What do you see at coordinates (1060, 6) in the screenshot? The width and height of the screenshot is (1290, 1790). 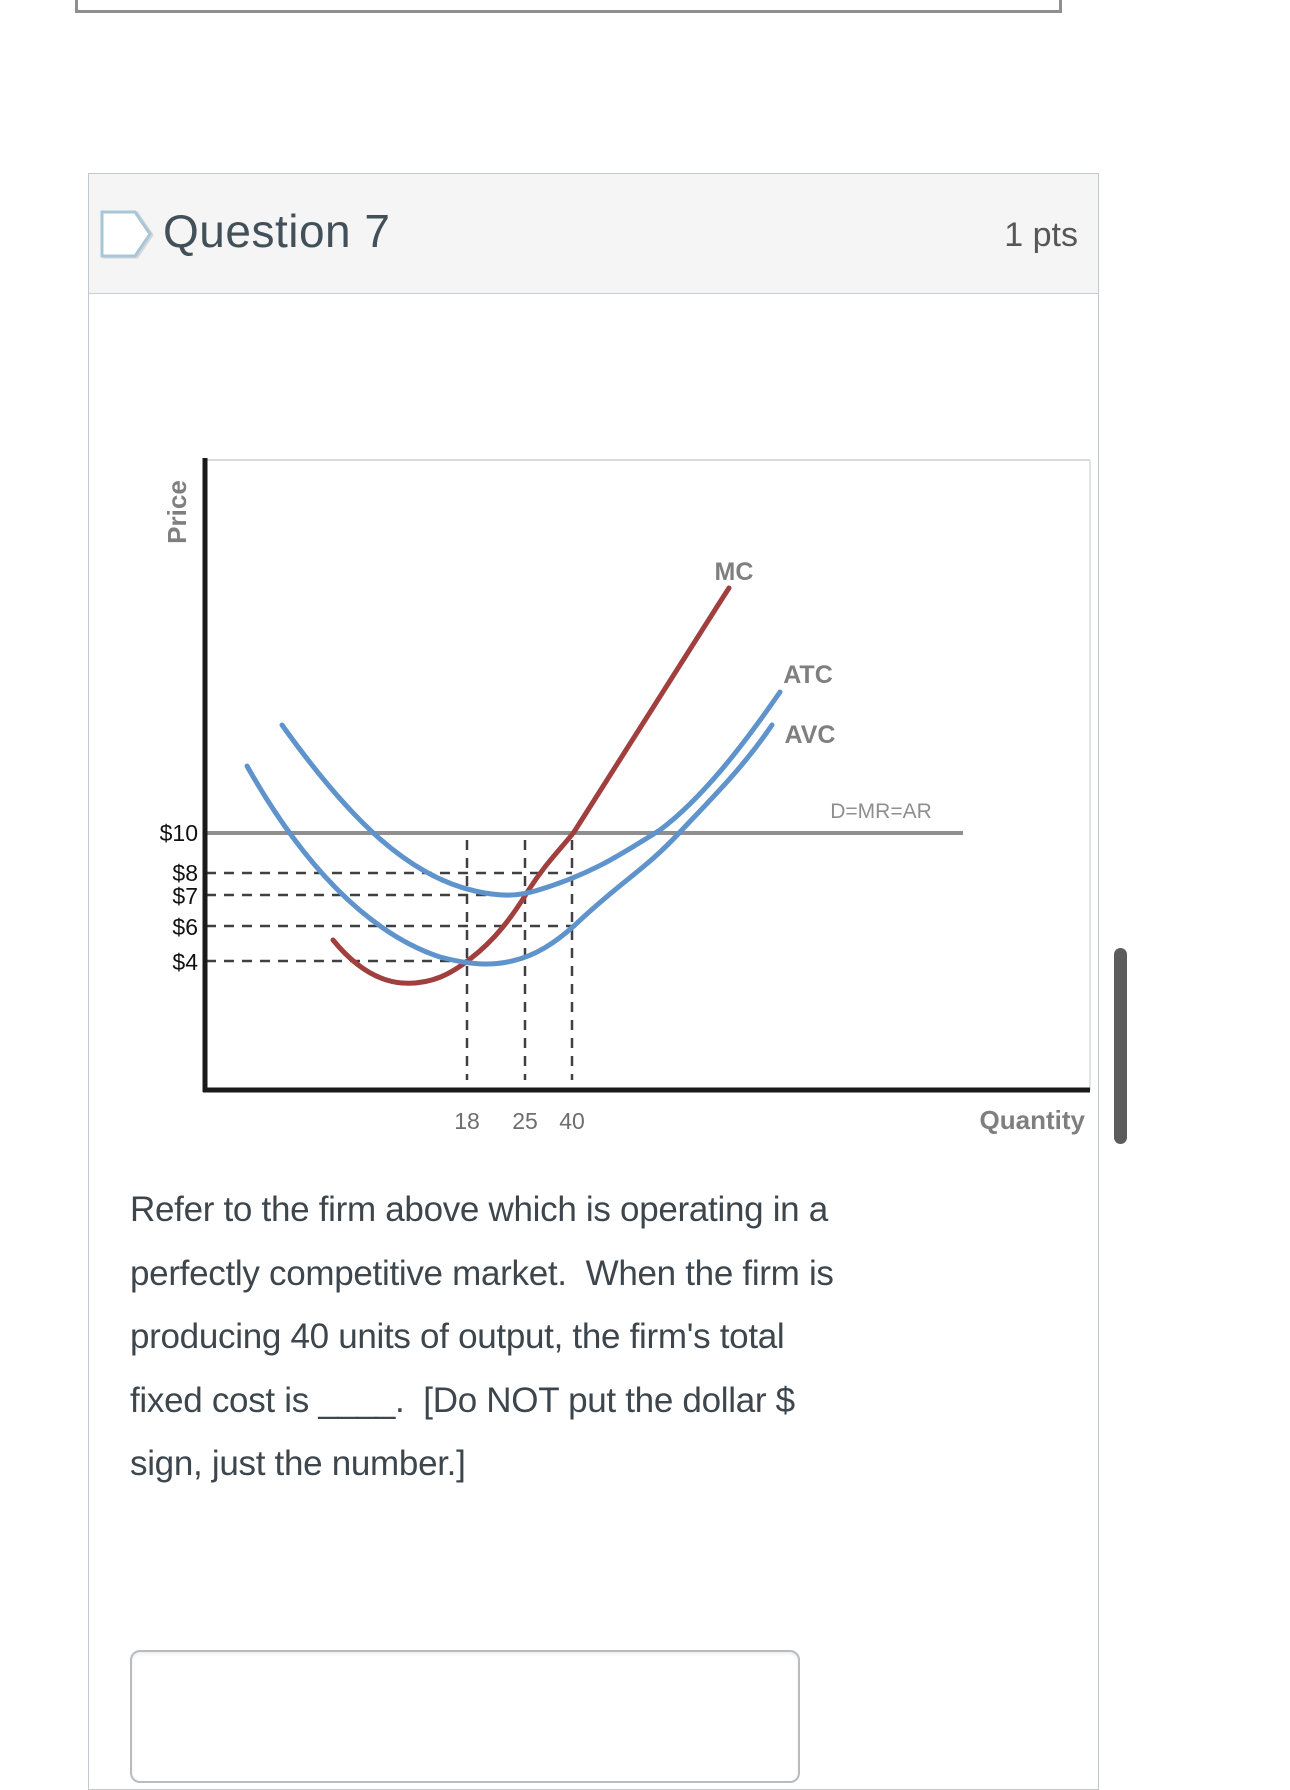 I see `top-cropped-border-right-end` at bounding box center [1060, 6].